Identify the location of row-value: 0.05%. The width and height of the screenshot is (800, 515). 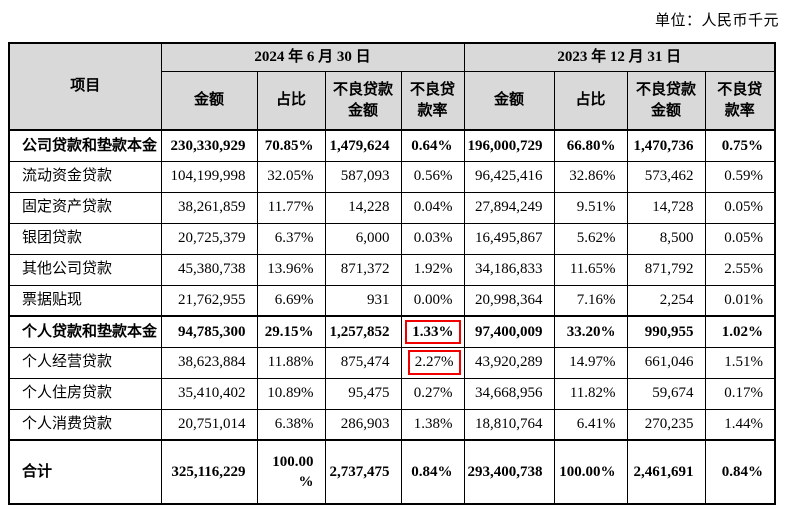
(740, 207).